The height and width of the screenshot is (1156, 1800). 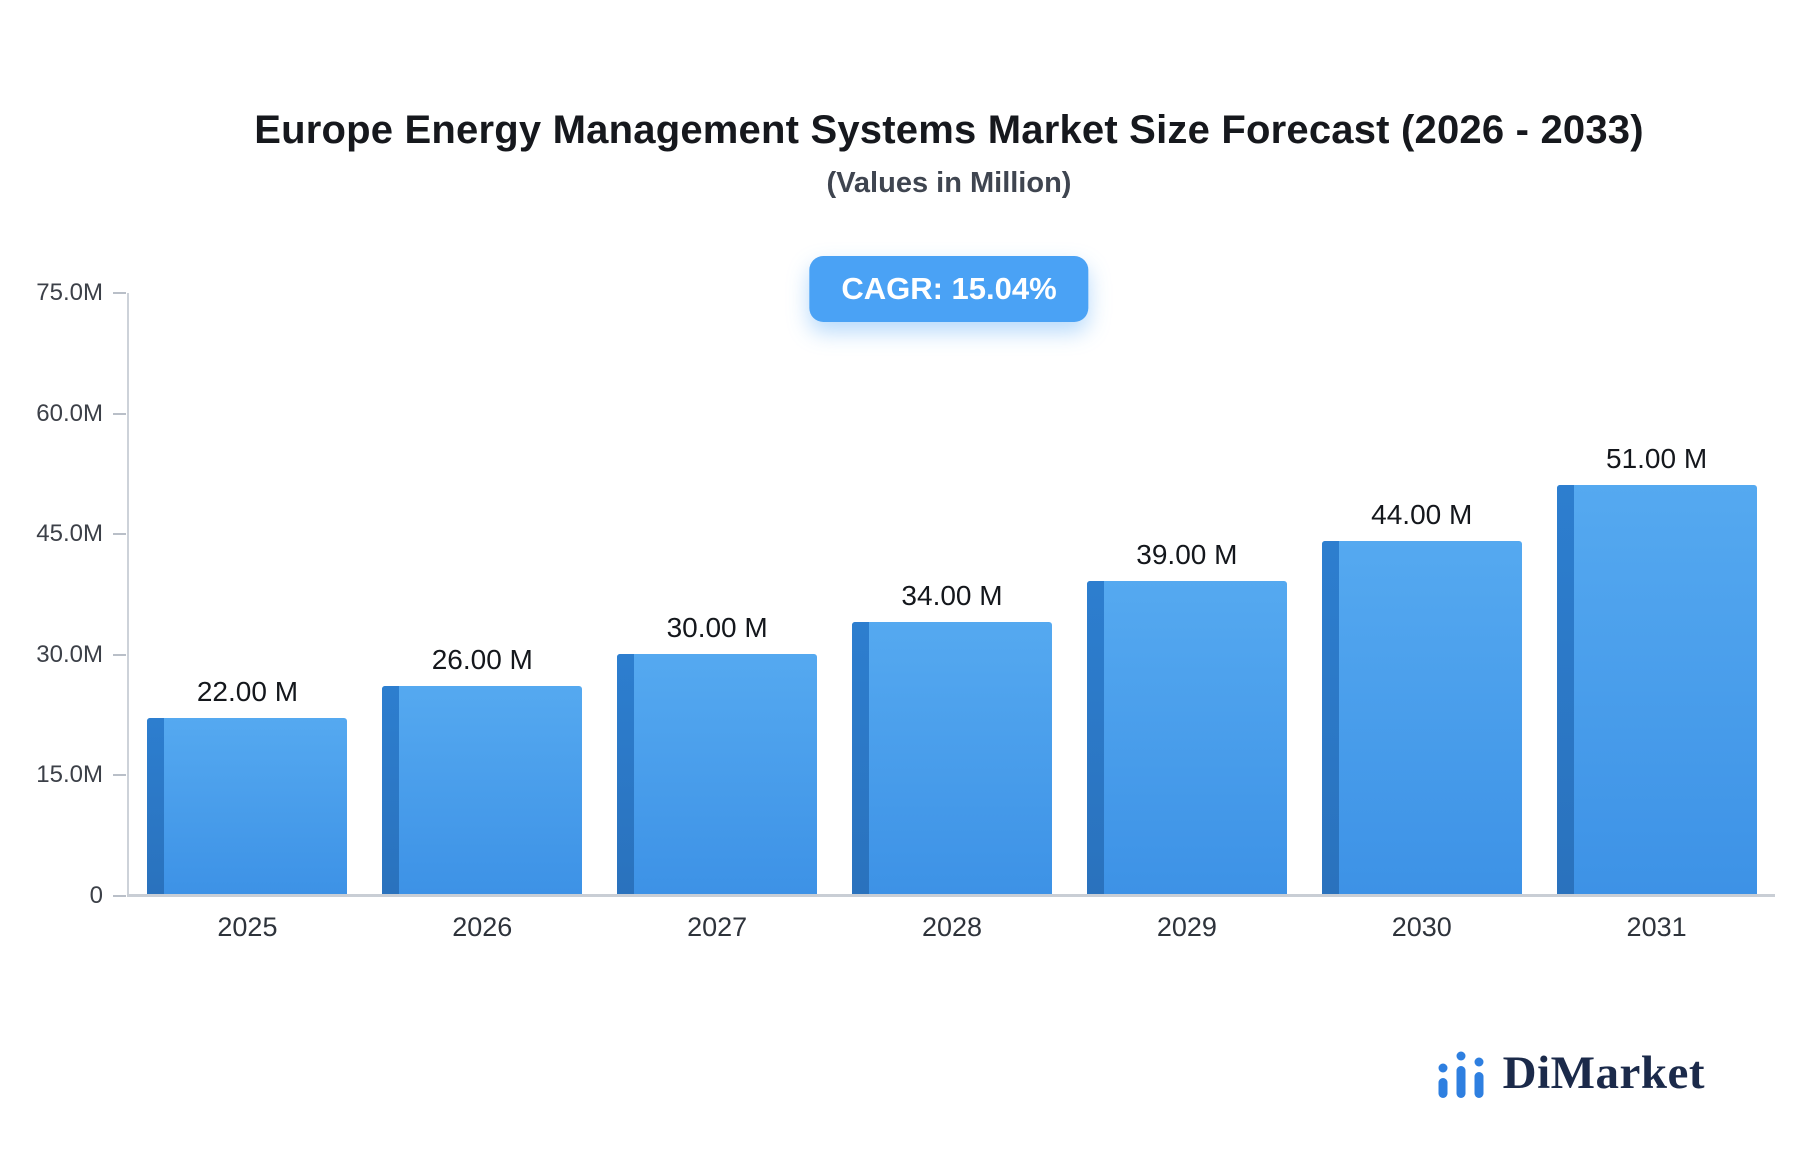 I want to click on y-tick-label: 75.0M, so click(x=69, y=292).